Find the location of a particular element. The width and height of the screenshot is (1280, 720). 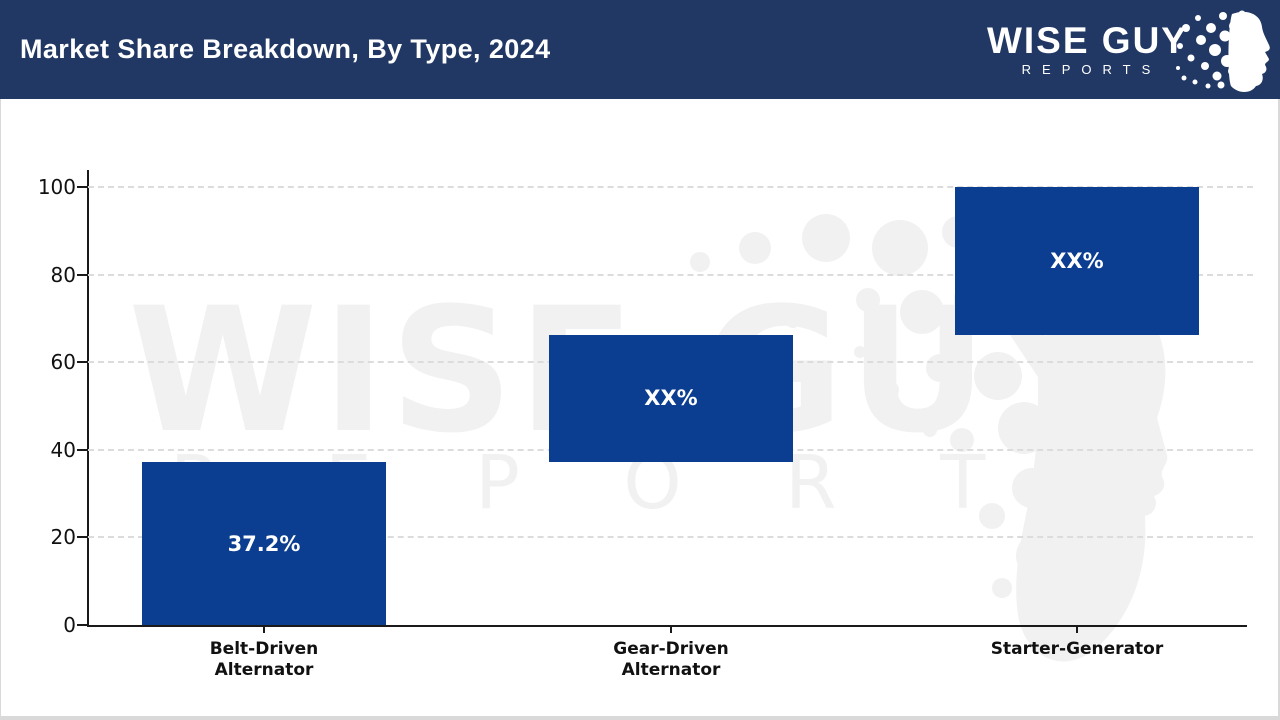

bar-2: XX% is located at coordinates (671, 398).